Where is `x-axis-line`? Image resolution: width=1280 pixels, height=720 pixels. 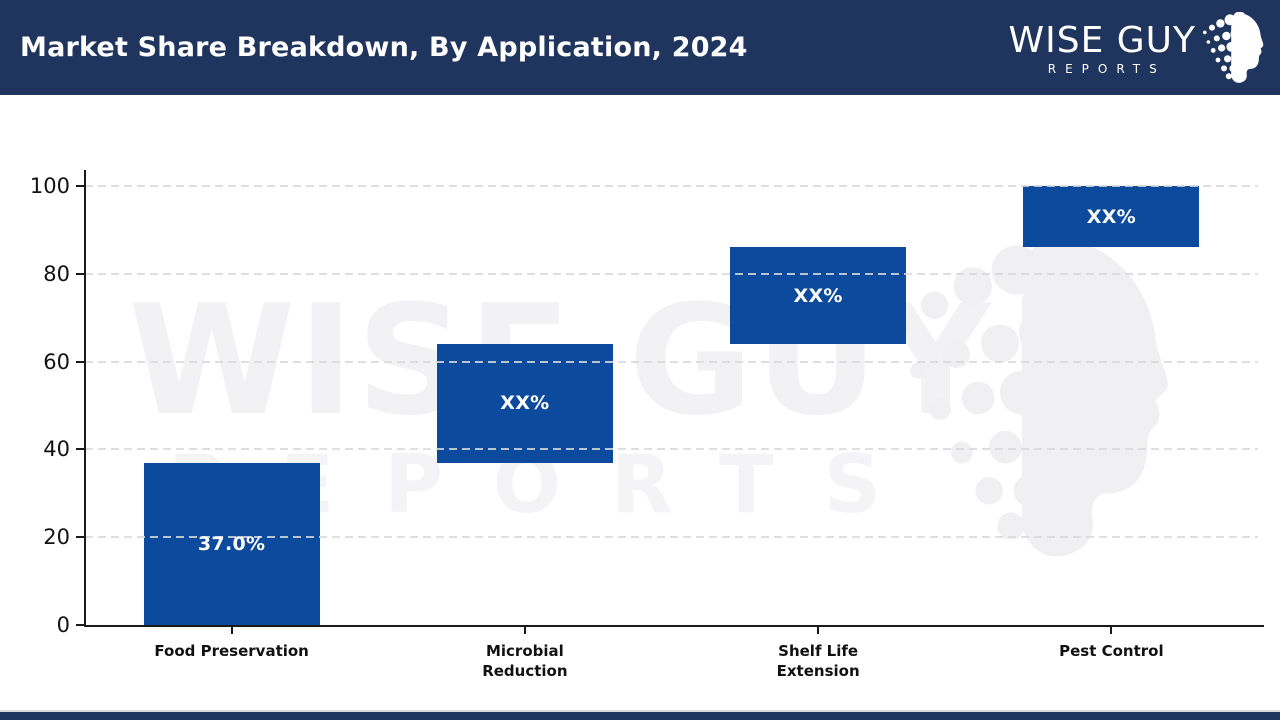 x-axis-line is located at coordinates (674, 626).